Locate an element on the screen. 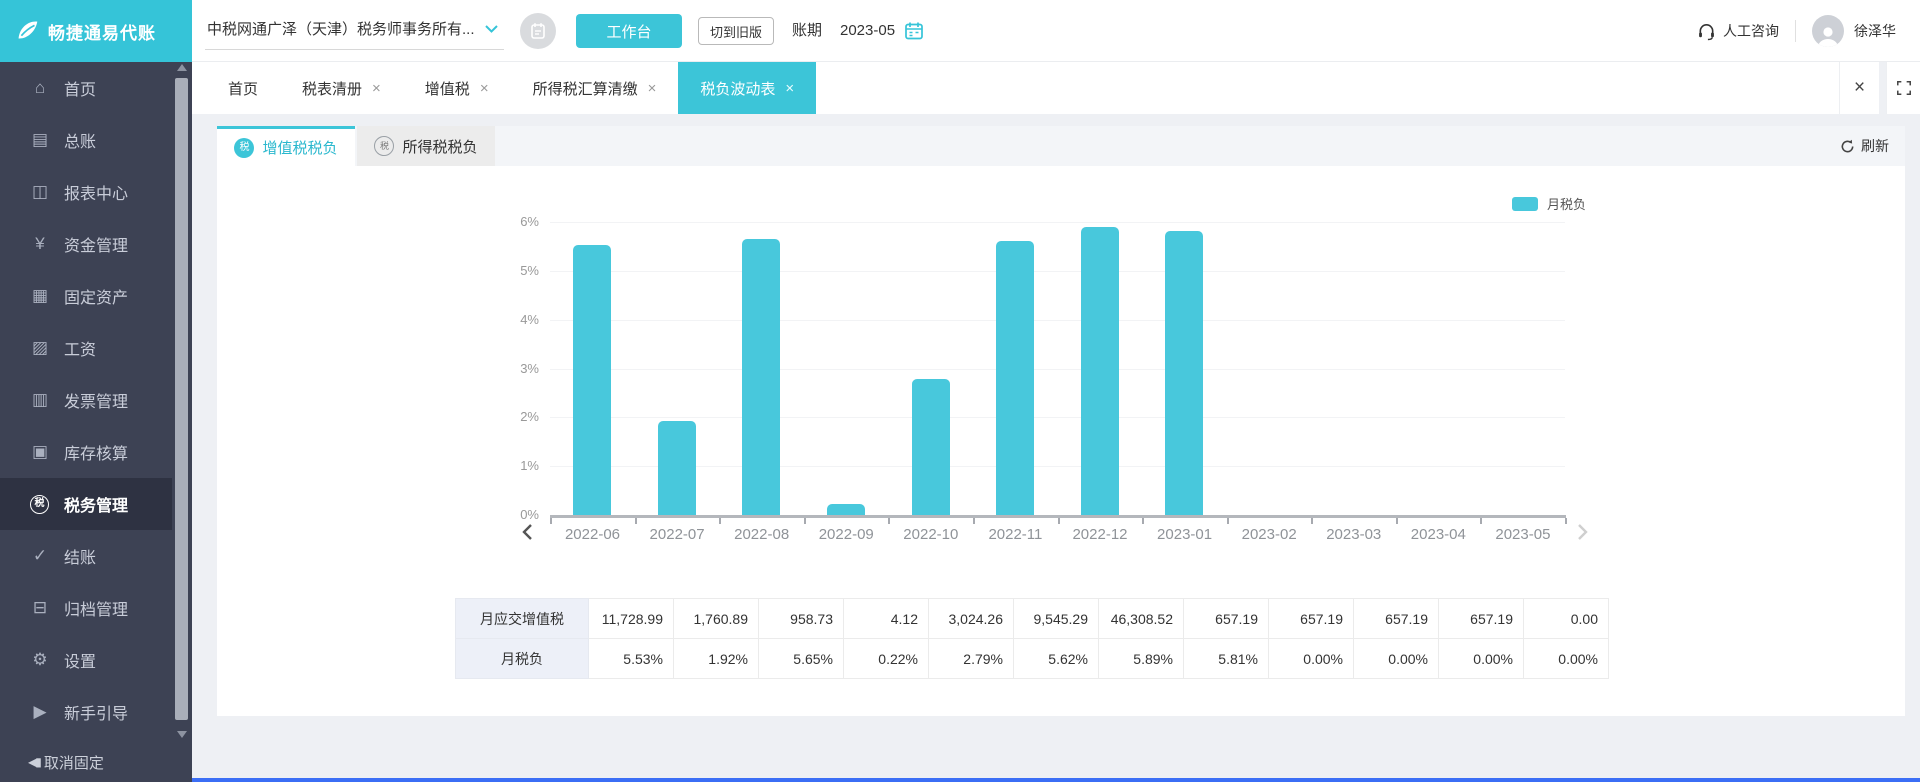 This screenshot has height=782, width=1920. y-axis-tick-label: 5% is located at coordinates (529, 270).